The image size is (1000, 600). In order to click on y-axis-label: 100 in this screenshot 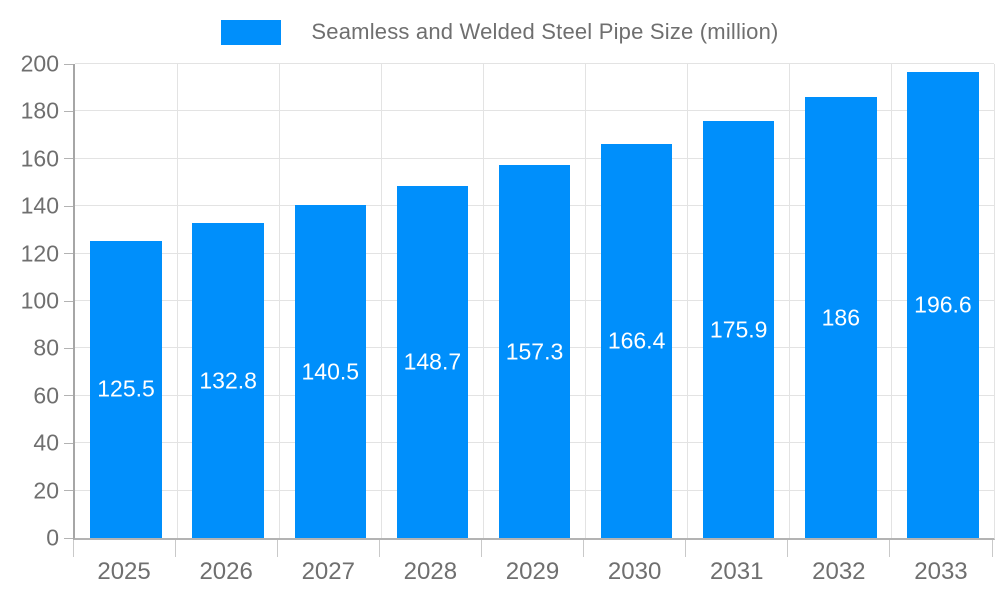, I will do `click(39, 300)`.